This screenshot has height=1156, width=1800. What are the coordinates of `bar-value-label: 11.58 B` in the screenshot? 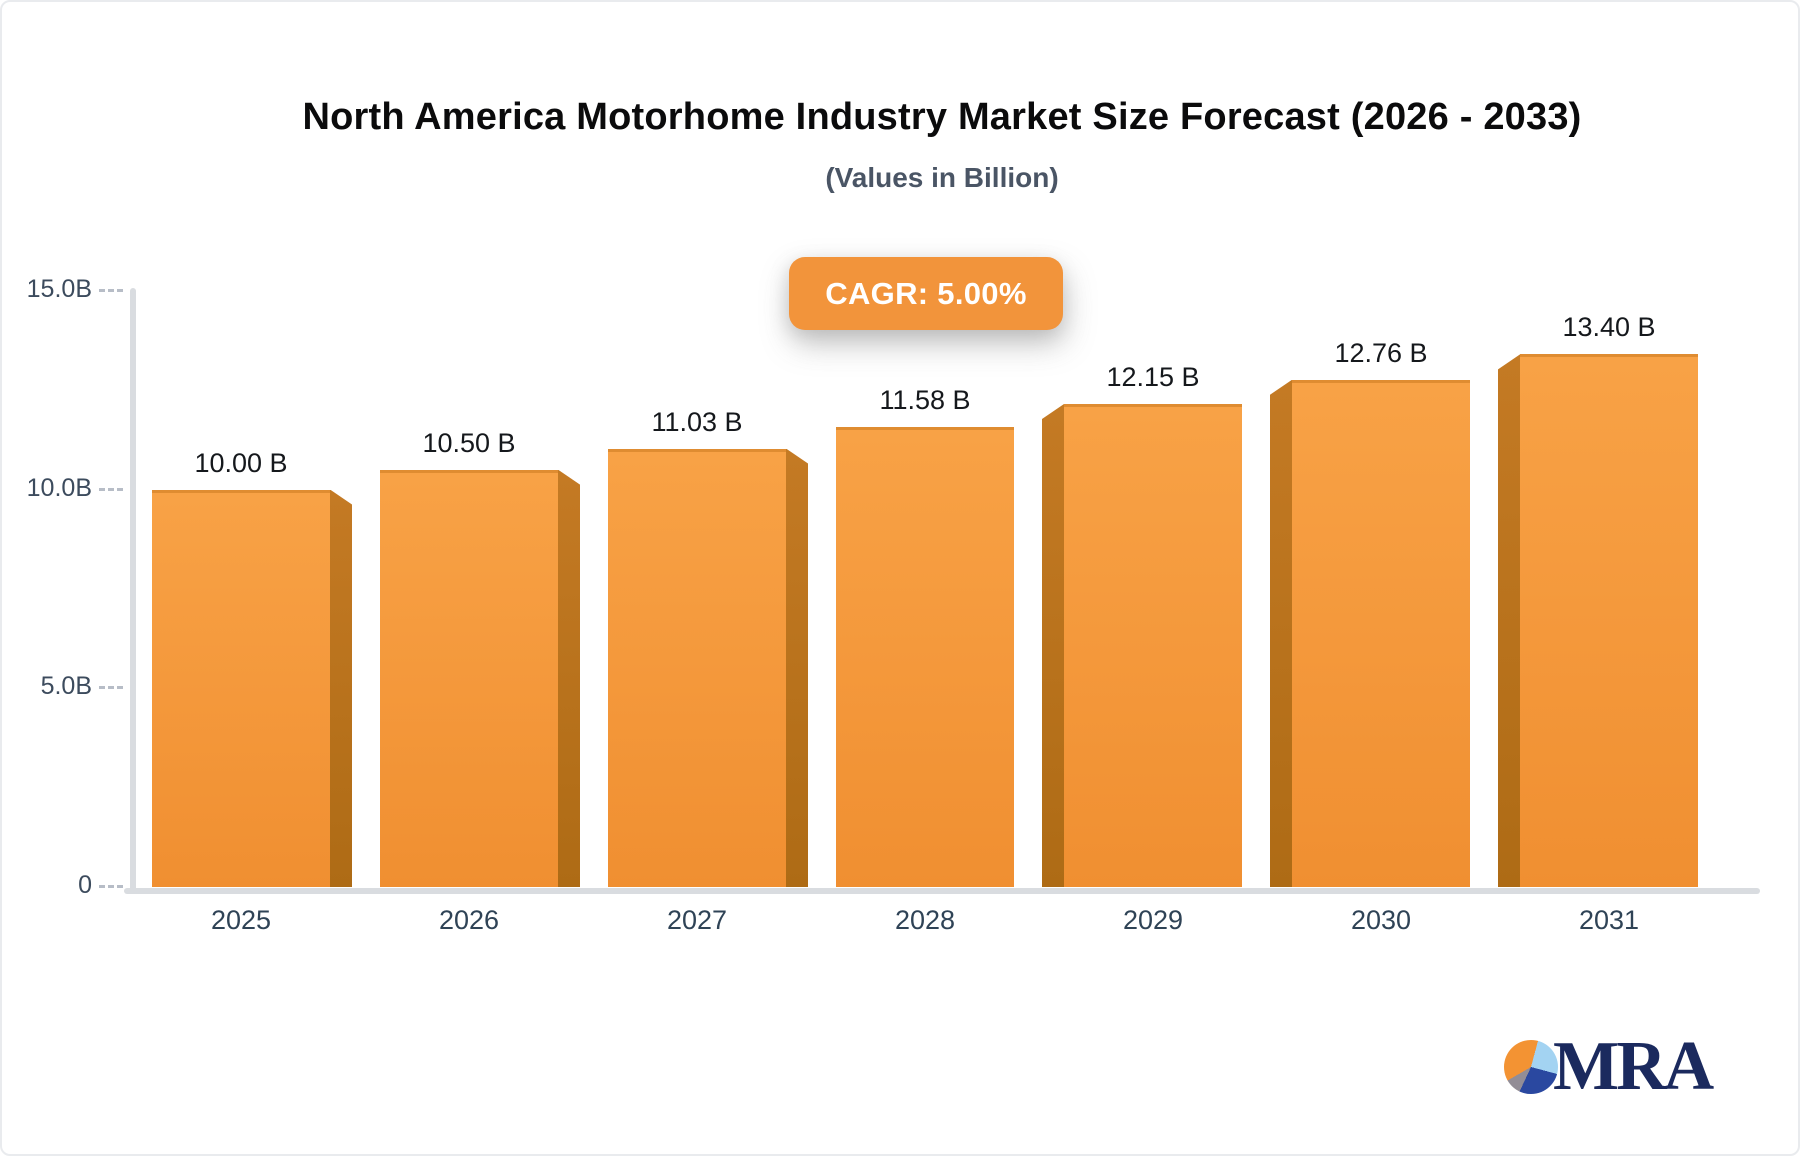 It's located at (925, 399).